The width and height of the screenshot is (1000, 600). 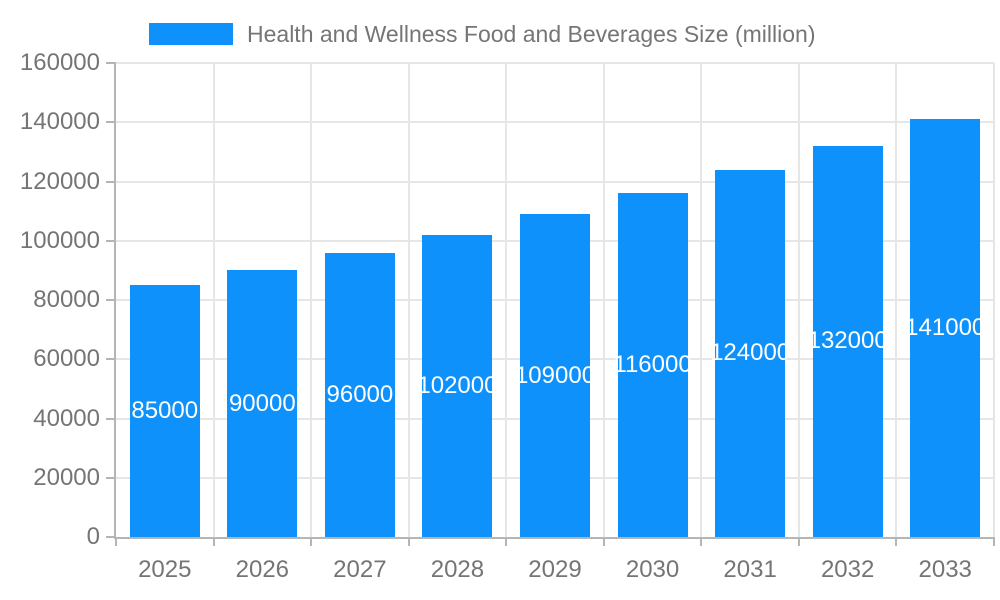 I want to click on bar: 116000, so click(x=652, y=365).